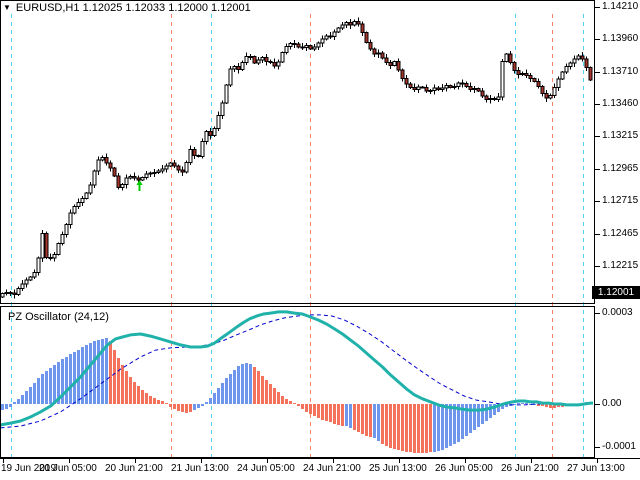 This screenshot has width=640, height=480. Describe the element at coordinates (620, 265) in the screenshot. I see `price-axis-label: 1.12215` at that location.